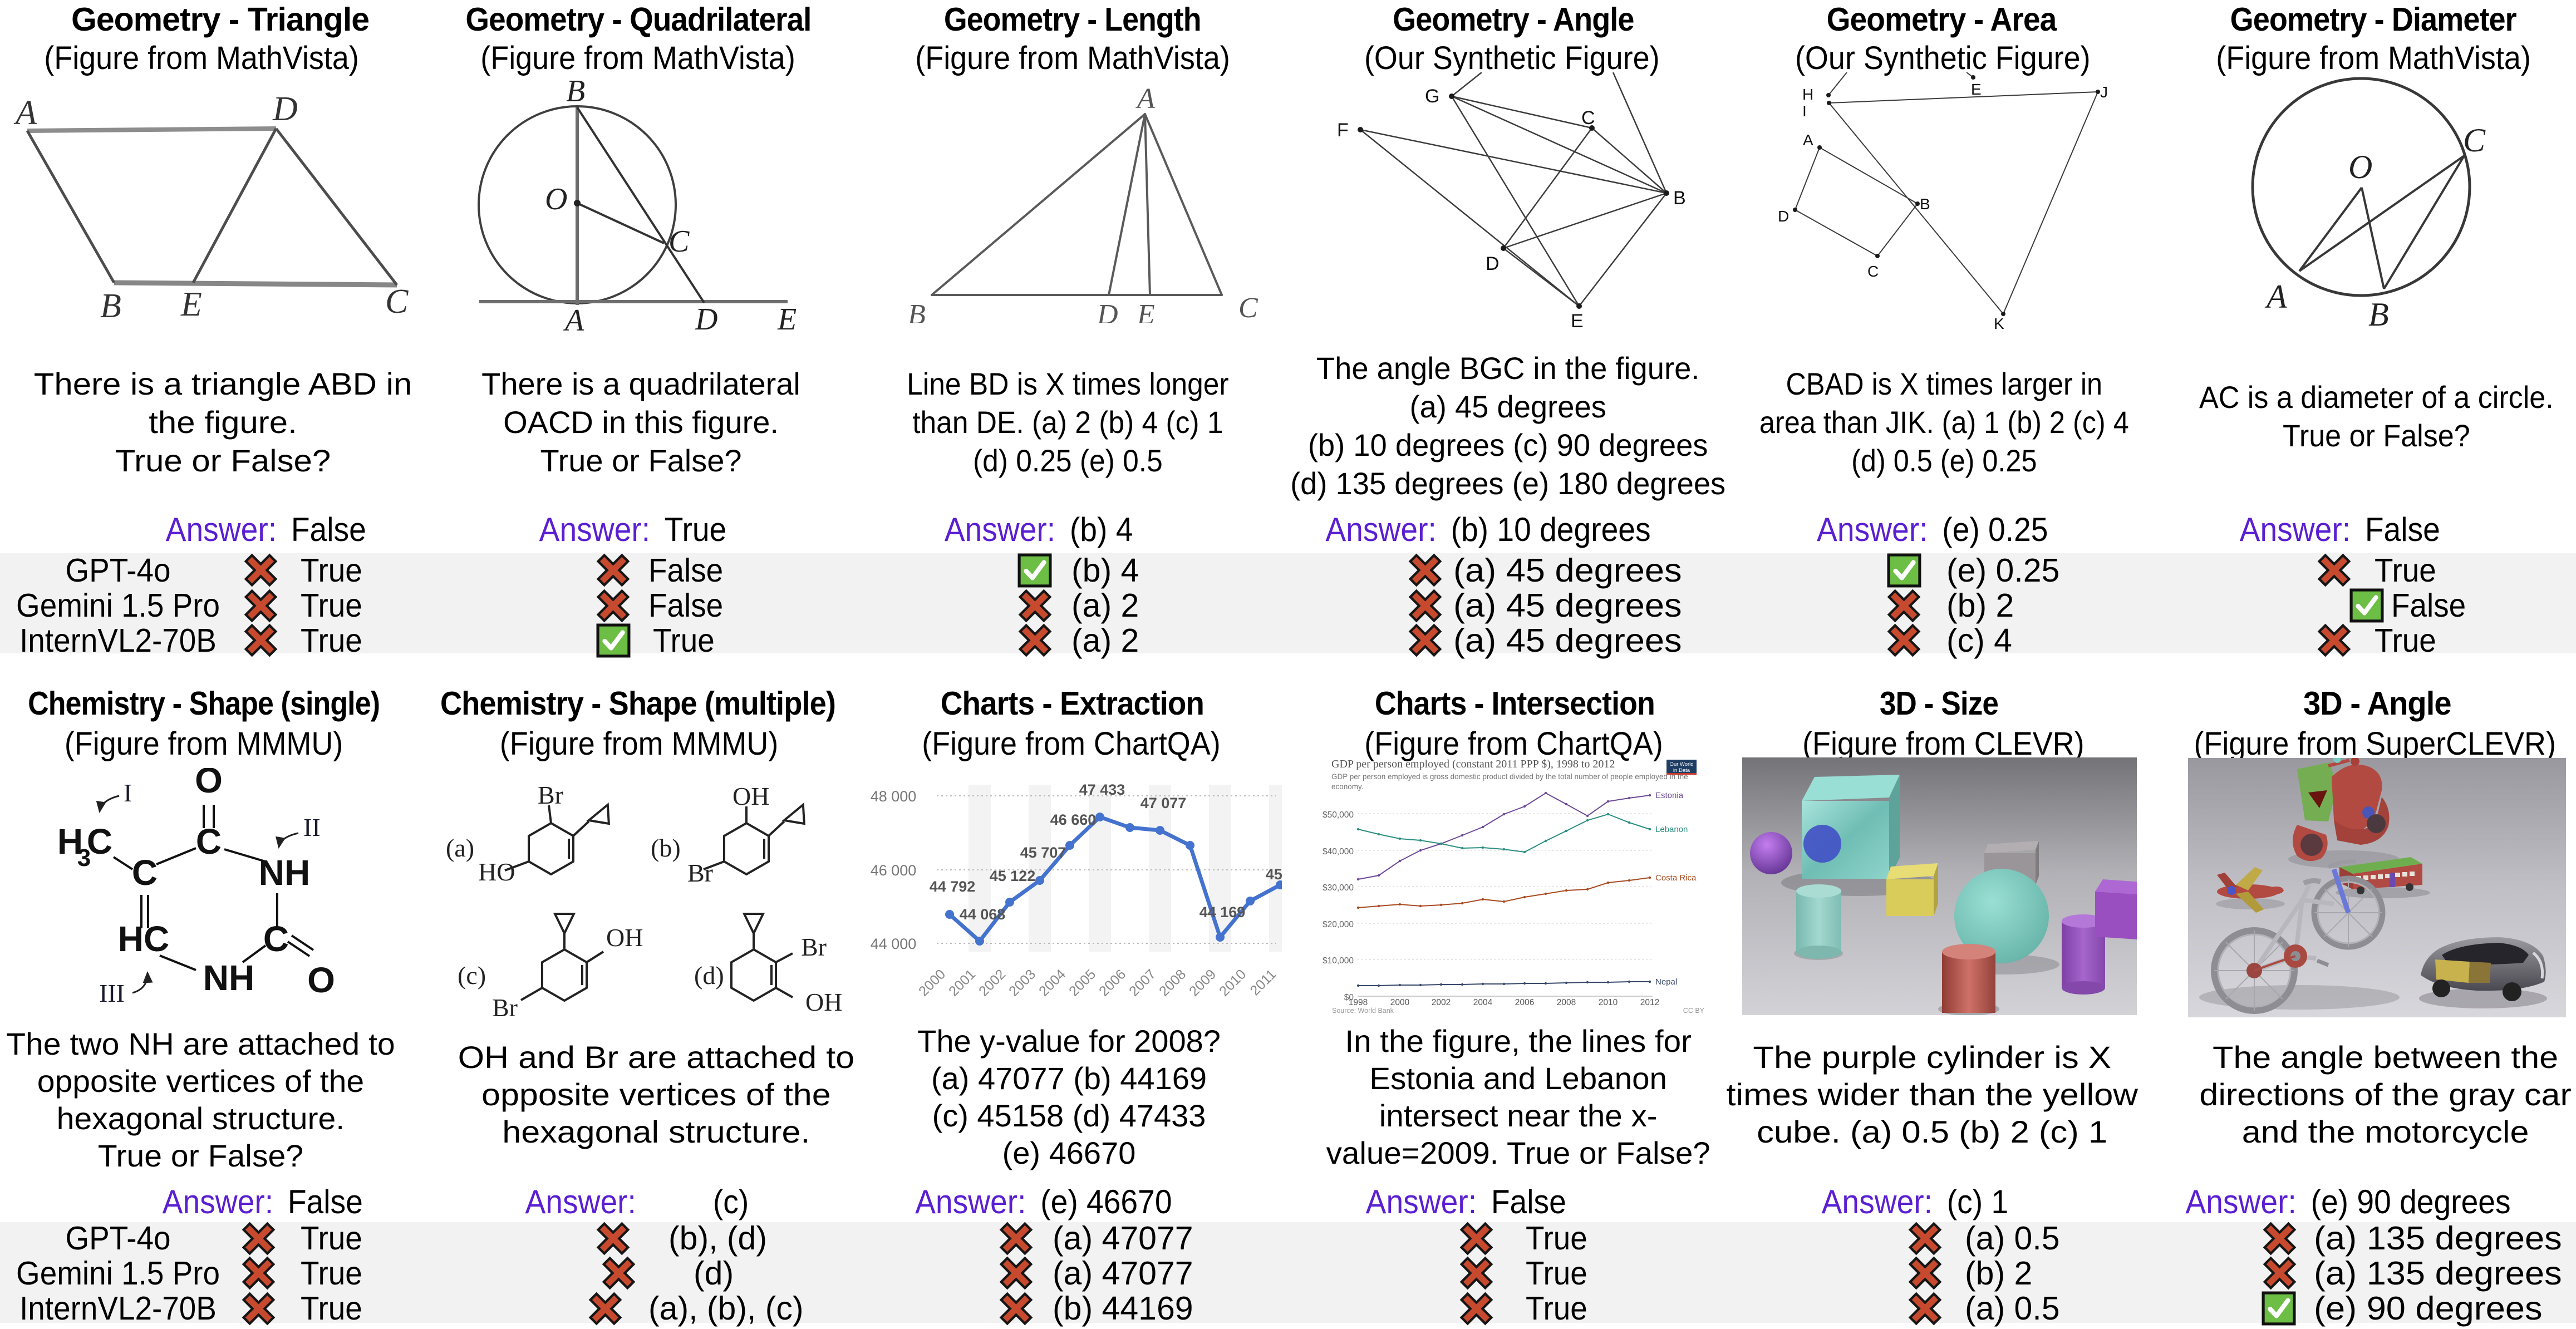  I want to click on svg-text: G, so click(1432, 96).